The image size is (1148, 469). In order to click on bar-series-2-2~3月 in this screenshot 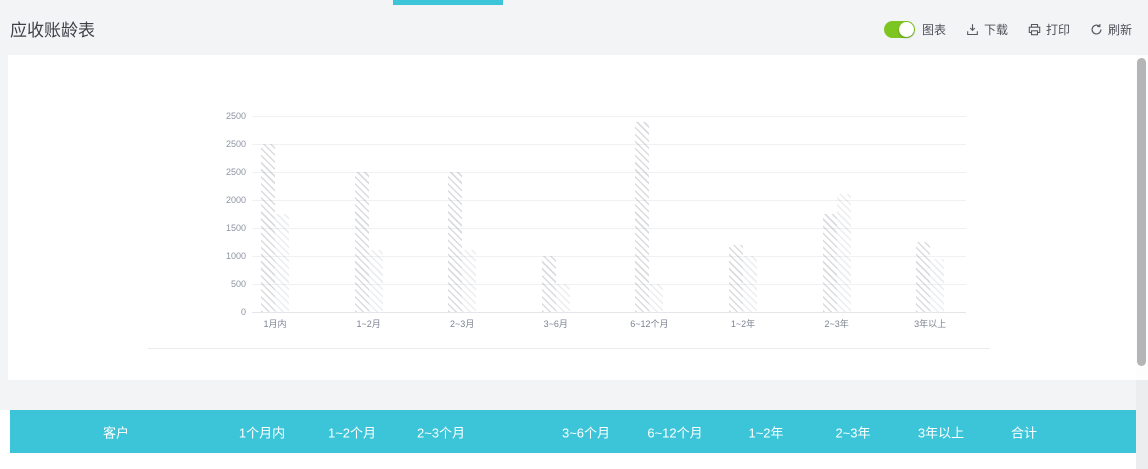, I will do `click(469, 281)`.